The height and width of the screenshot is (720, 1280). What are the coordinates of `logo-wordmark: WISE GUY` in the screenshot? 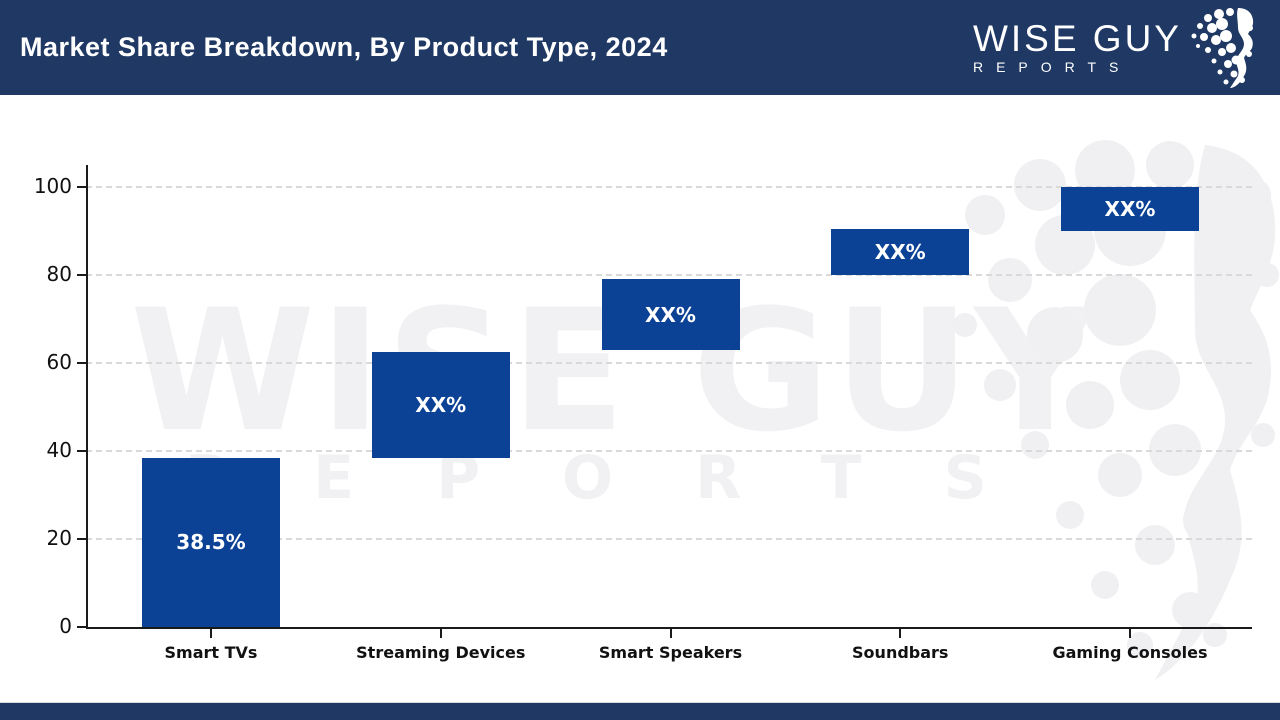 It's located at (1077, 38).